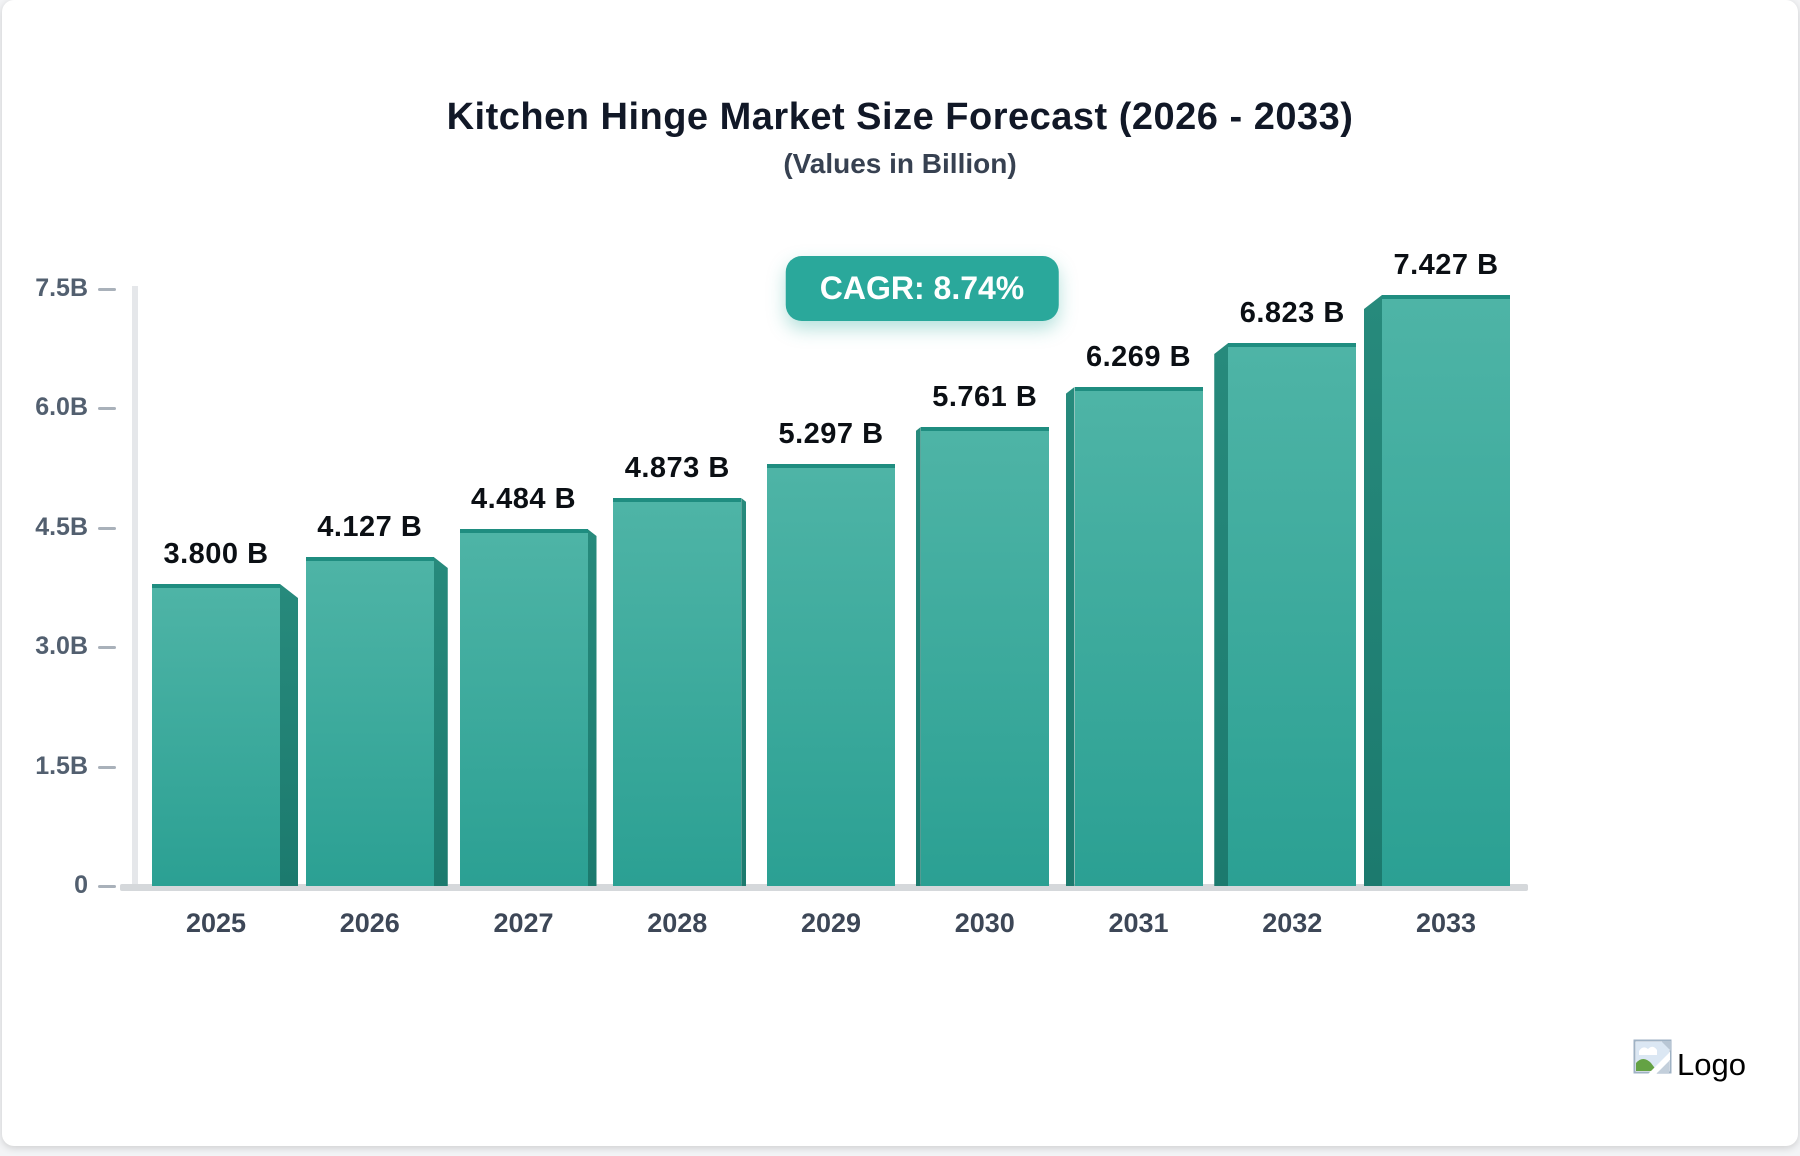 Image resolution: width=1800 pixels, height=1156 pixels. I want to click on y-tick-label: 4.5B, so click(61, 526).